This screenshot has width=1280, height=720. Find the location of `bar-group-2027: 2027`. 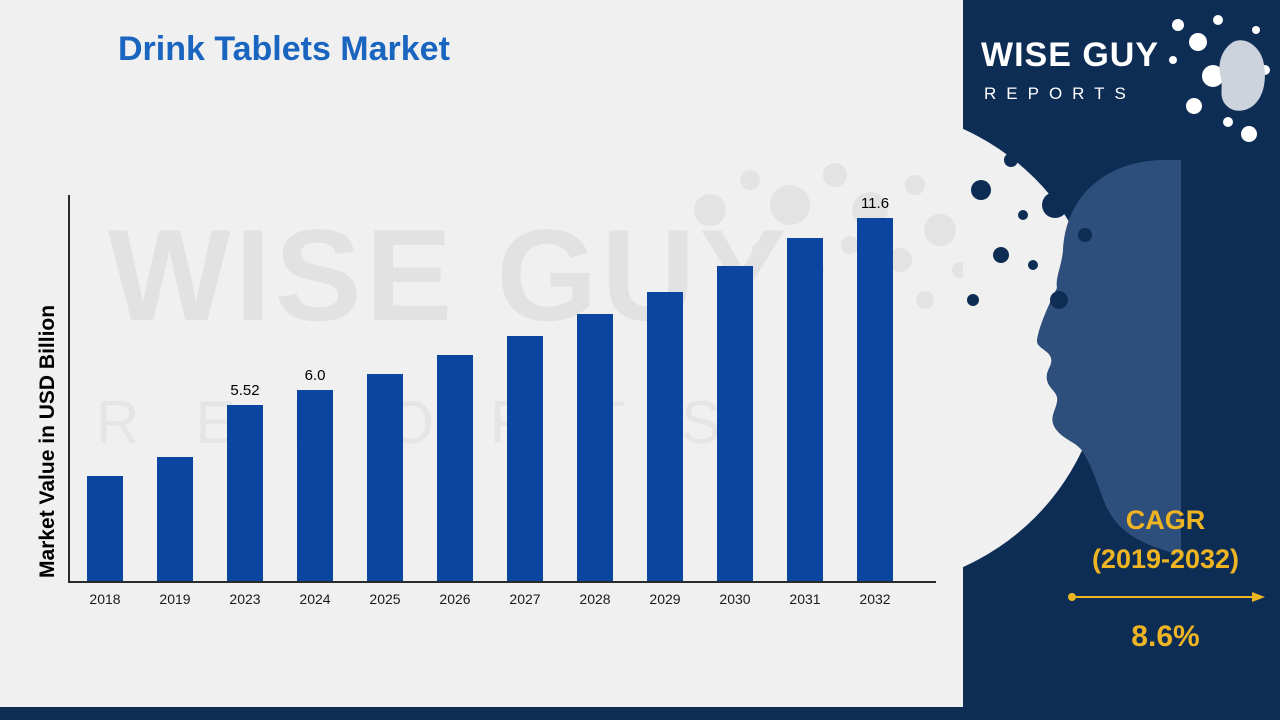

bar-group-2027: 2027 is located at coordinates (525, 401).